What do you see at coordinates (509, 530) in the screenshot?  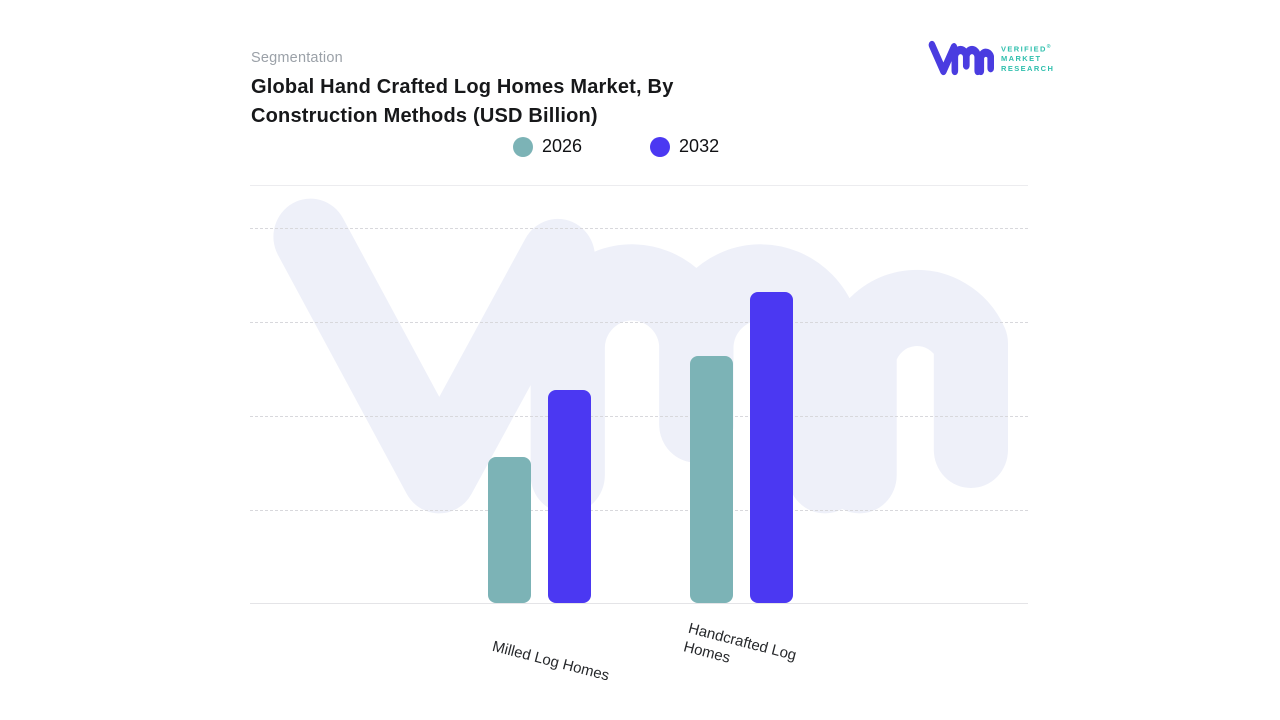 I see `bar-milled-log-homes-2026` at bounding box center [509, 530].